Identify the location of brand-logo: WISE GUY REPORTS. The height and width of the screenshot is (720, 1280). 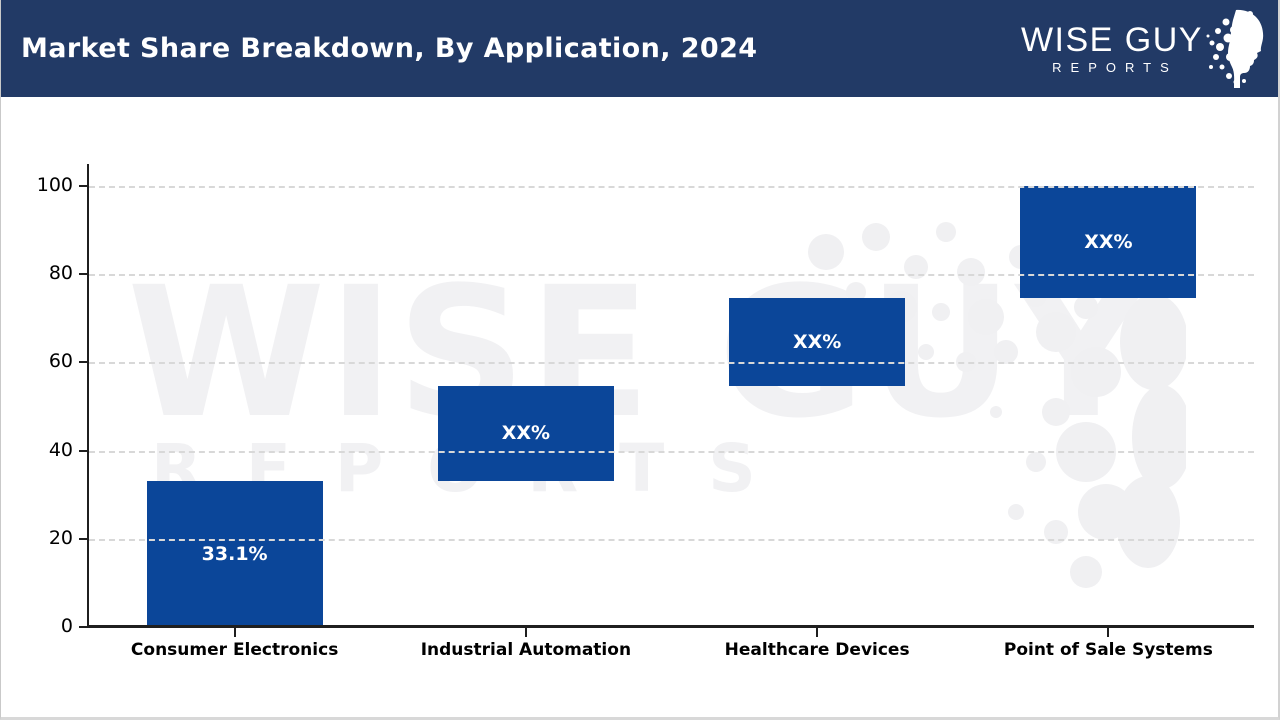
(1149, 49).